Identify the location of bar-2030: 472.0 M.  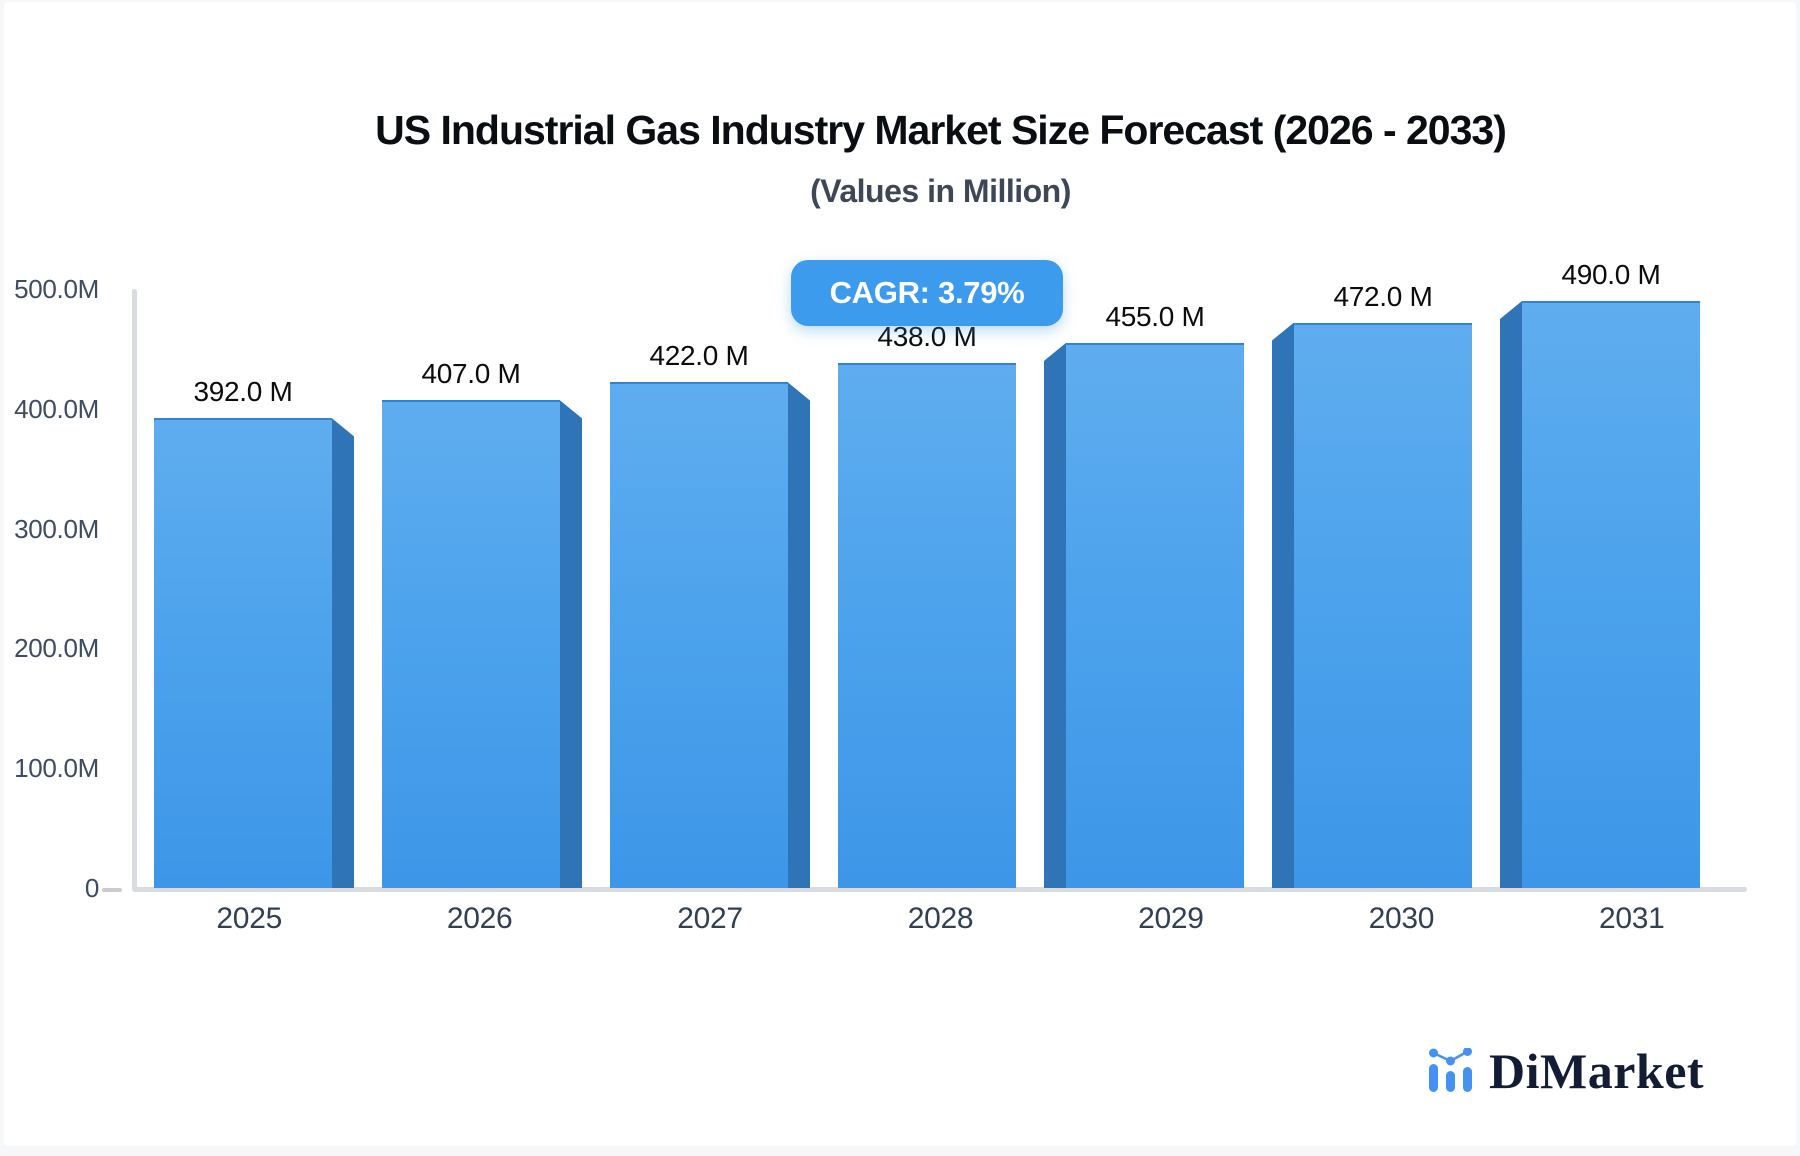
(1372, 584).